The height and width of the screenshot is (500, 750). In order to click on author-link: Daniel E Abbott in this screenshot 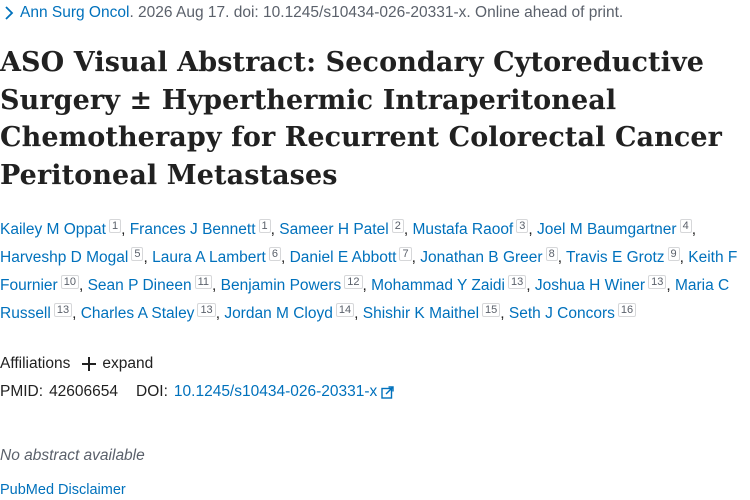, I will do `click(343, 257)`.